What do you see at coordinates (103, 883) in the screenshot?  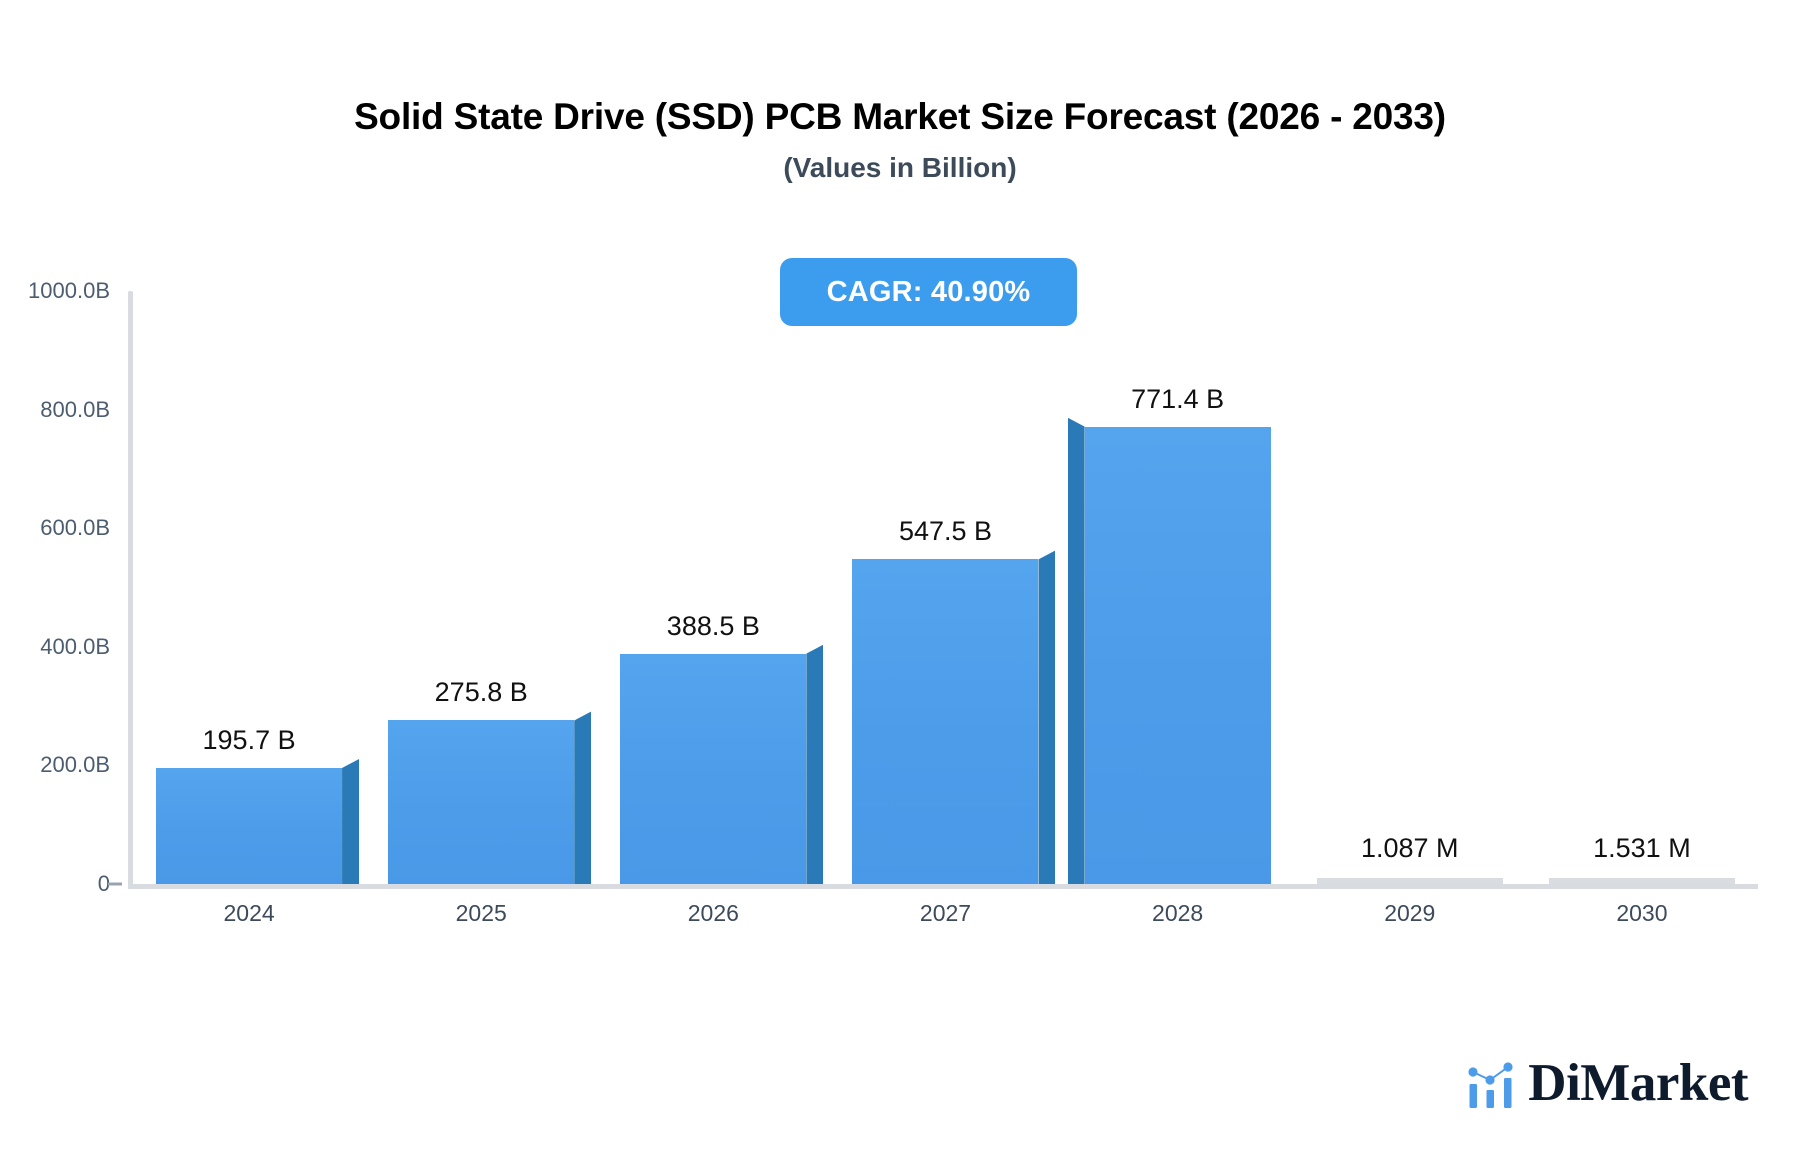 I see `y-axis-tick-label: 0` at bounding box center [103, 883].